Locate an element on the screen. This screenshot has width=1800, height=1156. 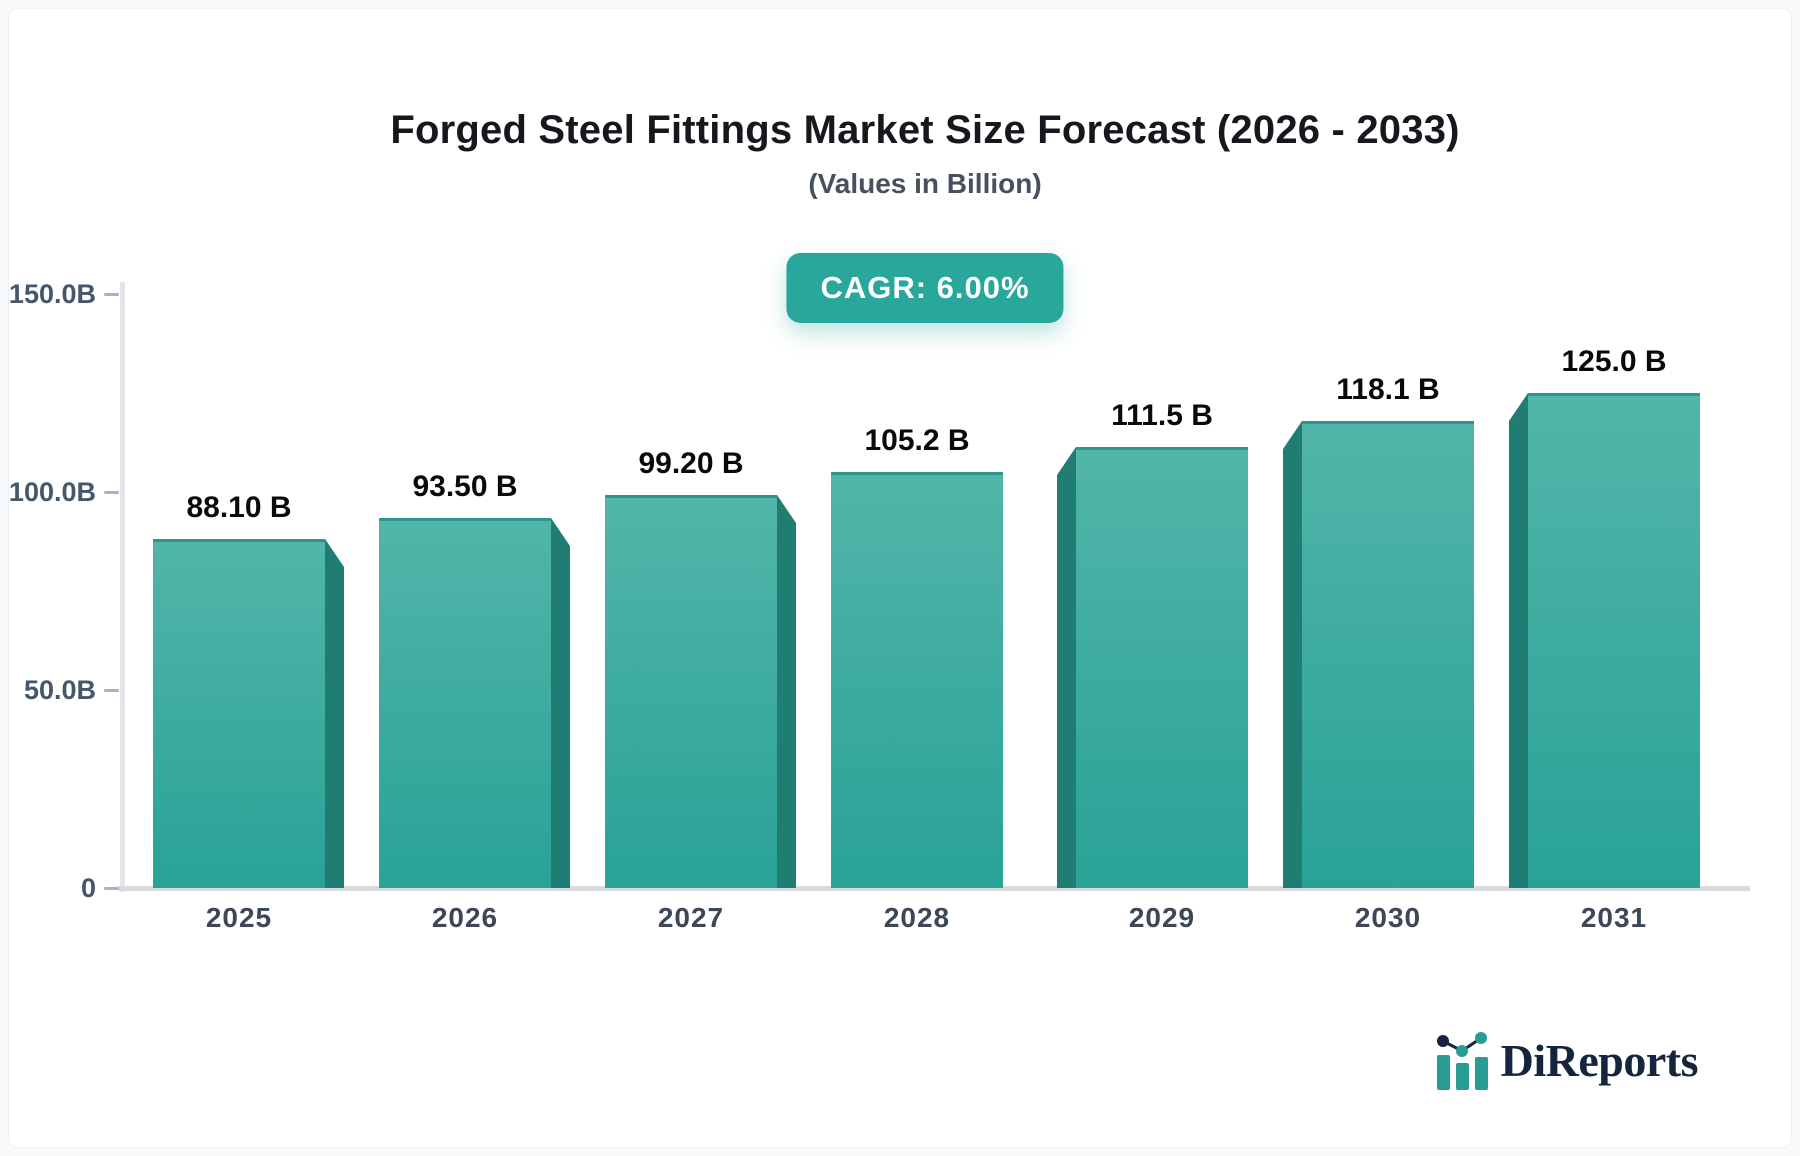
x-axis-label-2025: 2025 is located at coordinates (239, 917).